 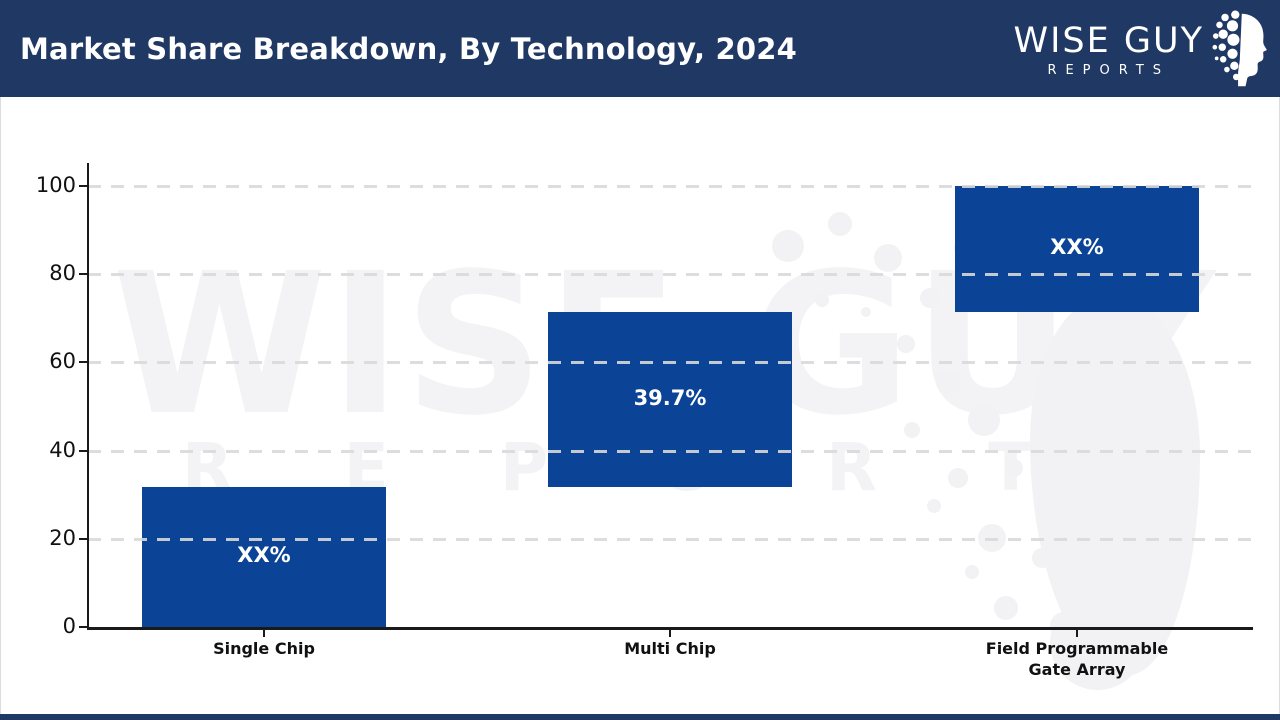 I want to click on x-axis-label: Single Chip, so click(x=264, y=648).